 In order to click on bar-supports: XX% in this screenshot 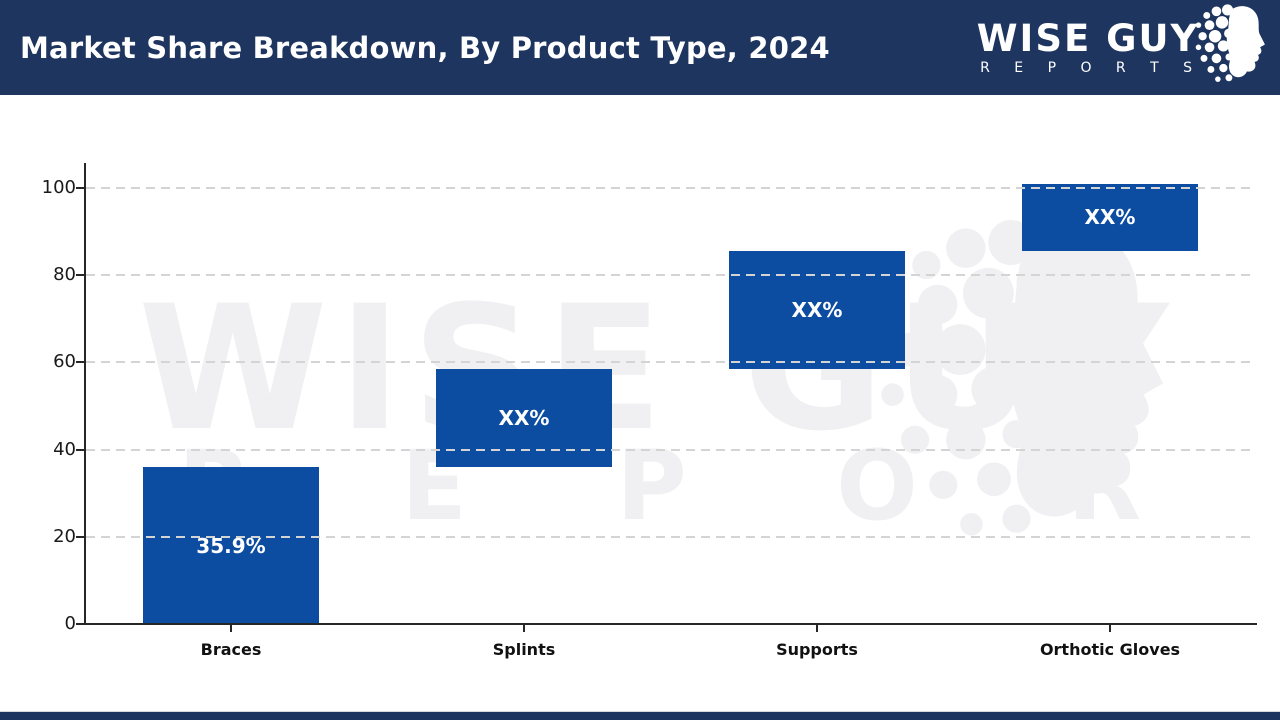, I will do `click(817, 309)`.